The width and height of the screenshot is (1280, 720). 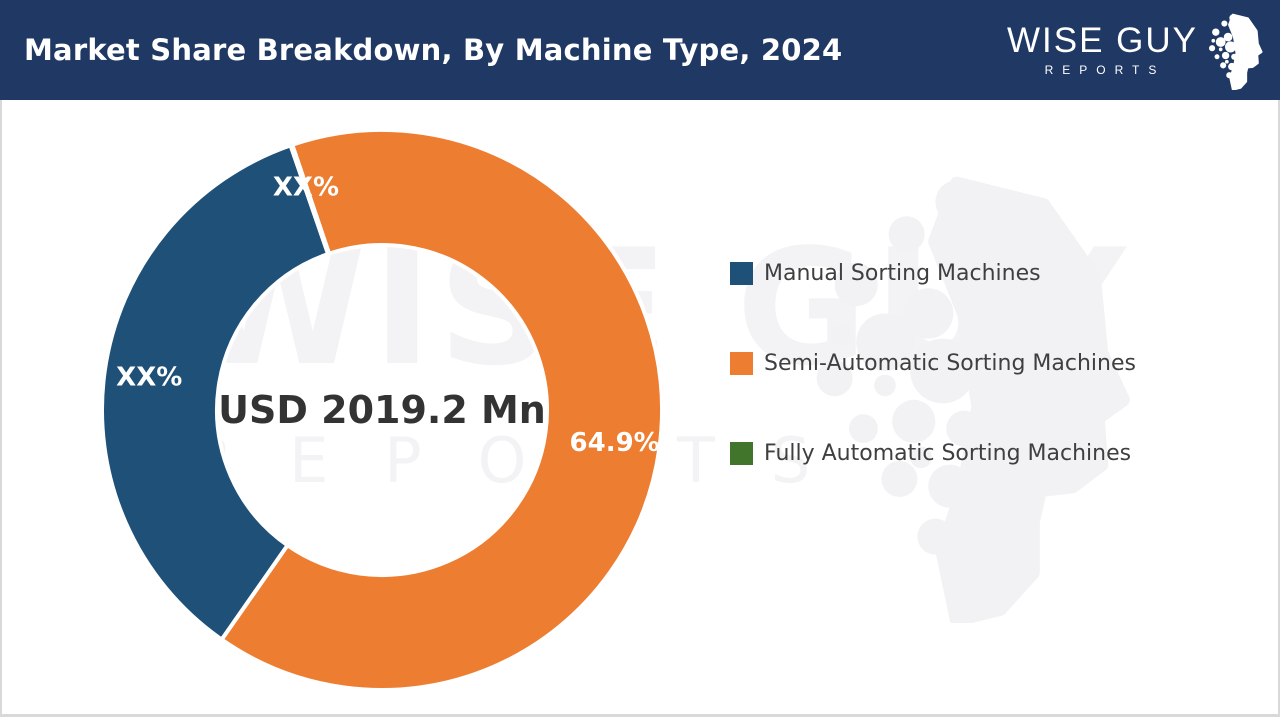 I want to click on slice-label-fully-automatic-sorting-machines: XX%, so click(x=306, y=188).